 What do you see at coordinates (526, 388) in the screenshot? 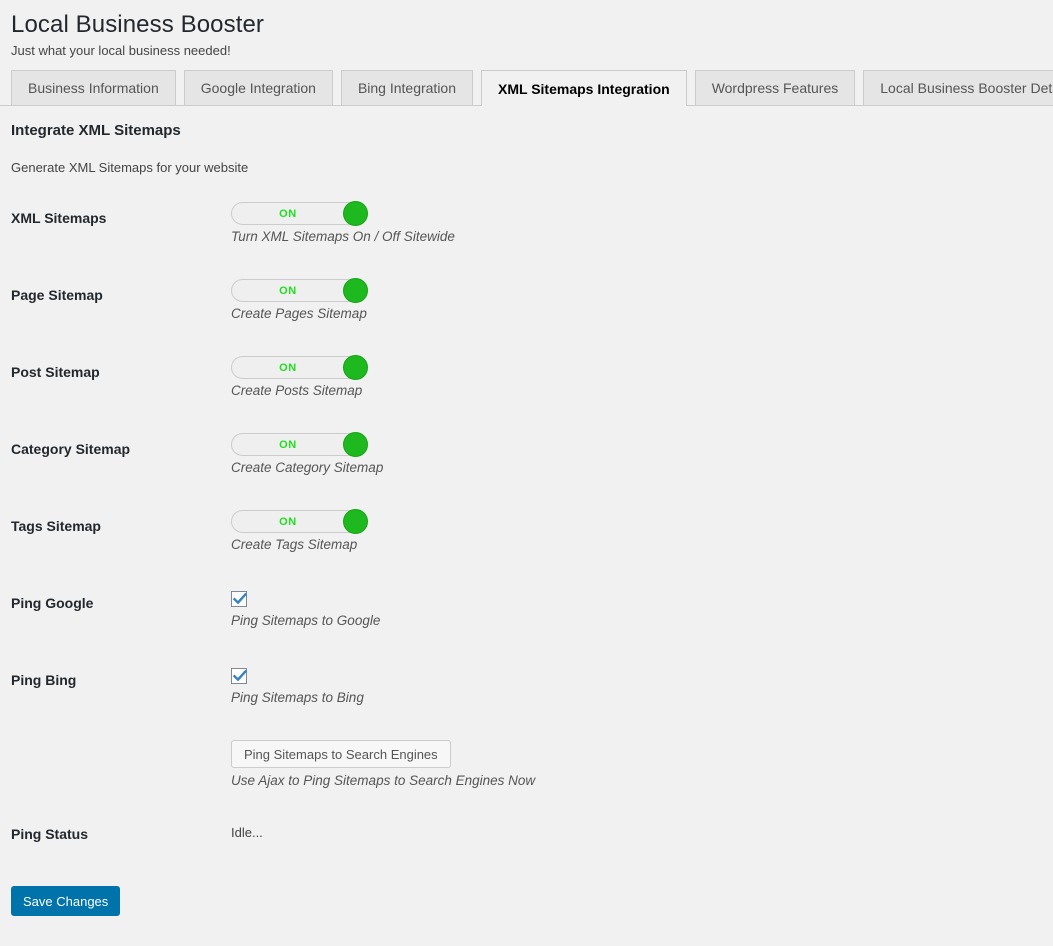
I see `settings-row: Post Sitemap ON Create Posts Sitemap` at bounding box center [526, 388].